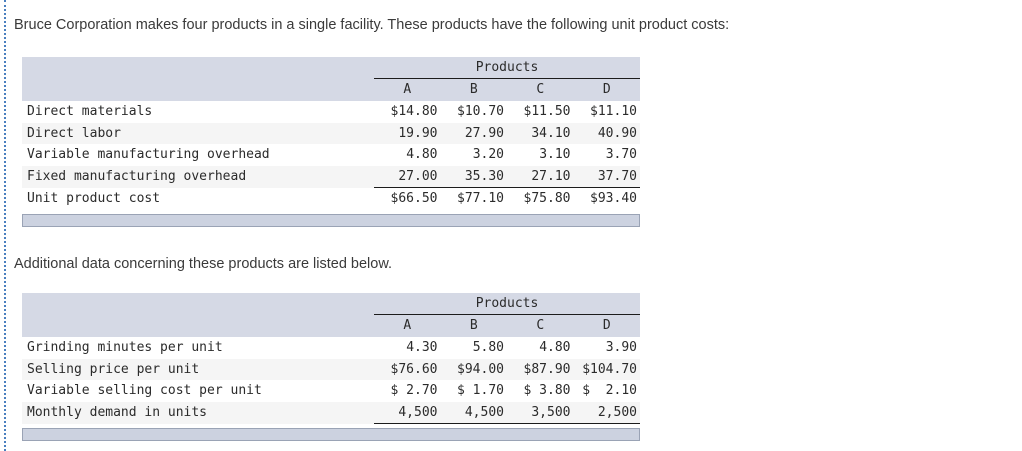 The height and width of the screenshot is (451, 1022). I want to click on table2-col-c: C, so click(540, 325).